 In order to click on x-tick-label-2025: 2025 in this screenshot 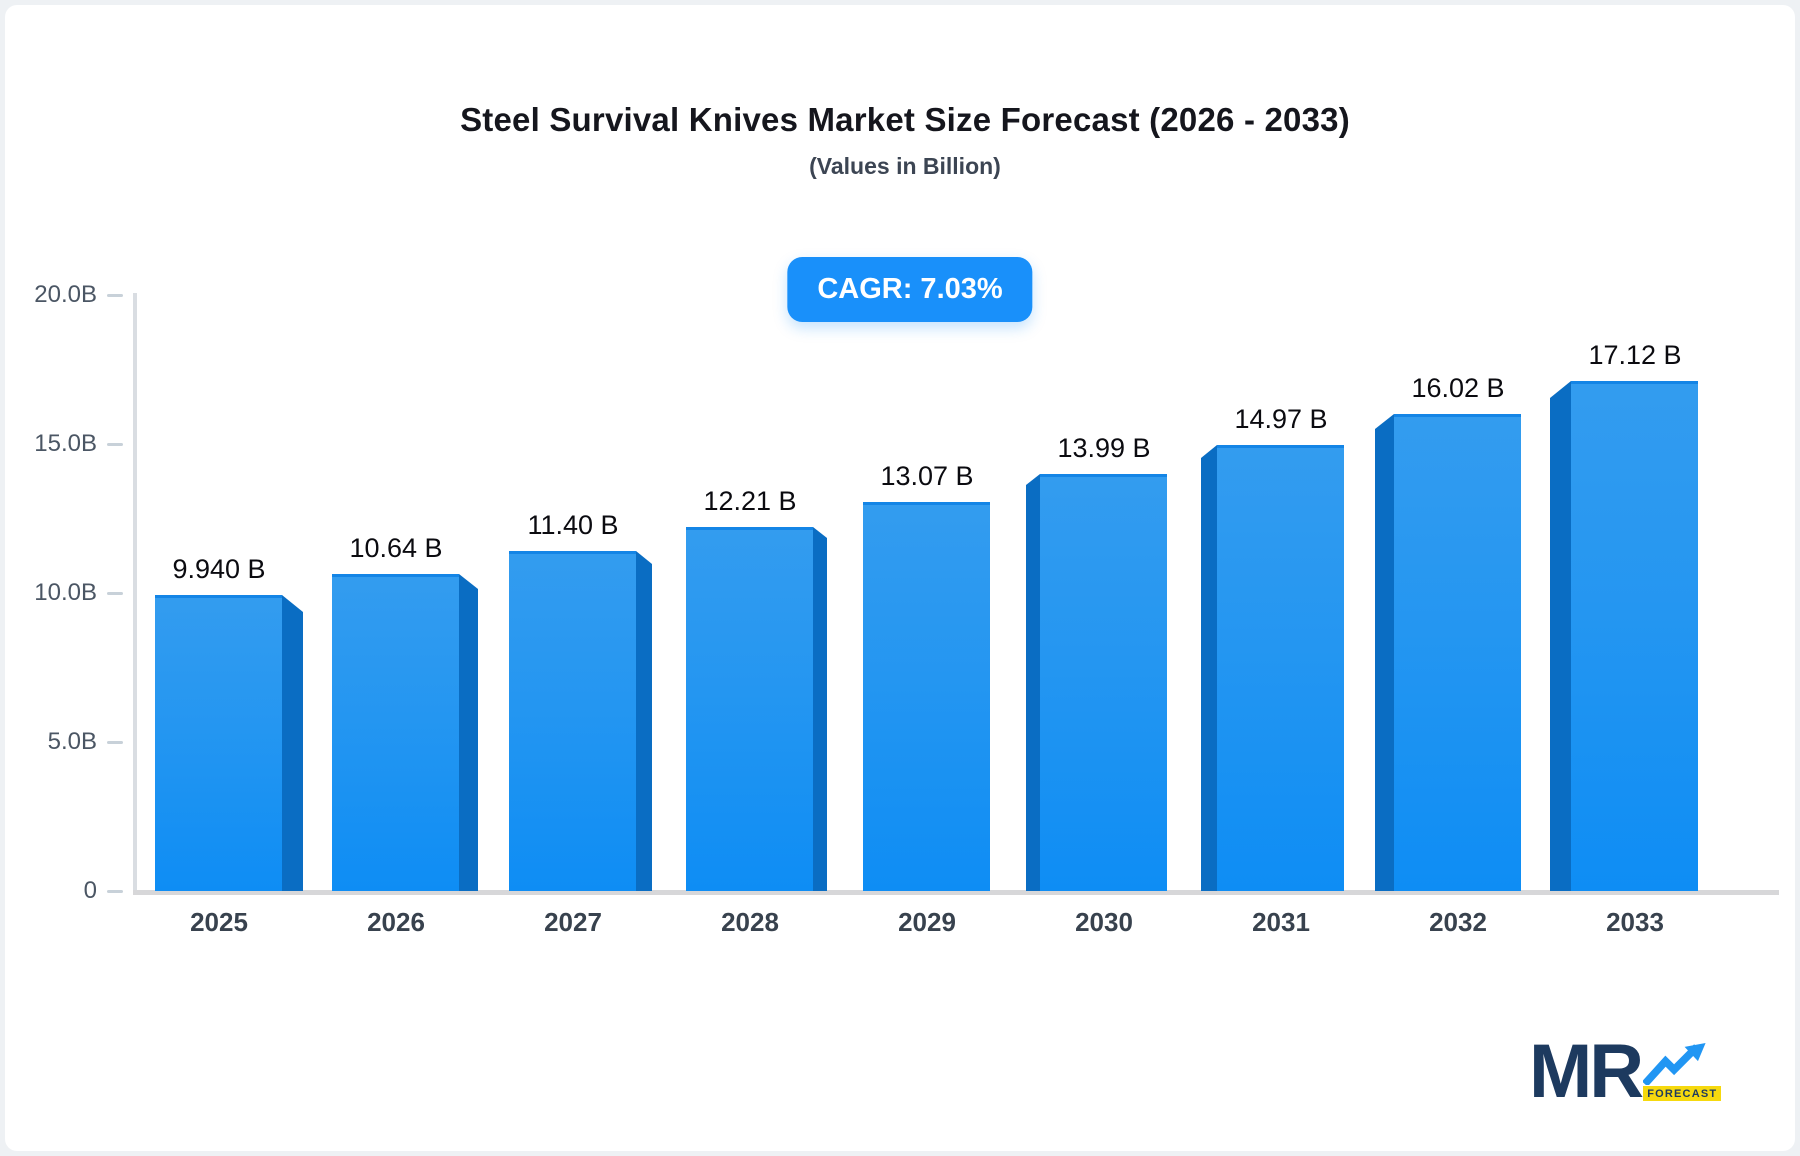, I will do `click(219, 922)`.